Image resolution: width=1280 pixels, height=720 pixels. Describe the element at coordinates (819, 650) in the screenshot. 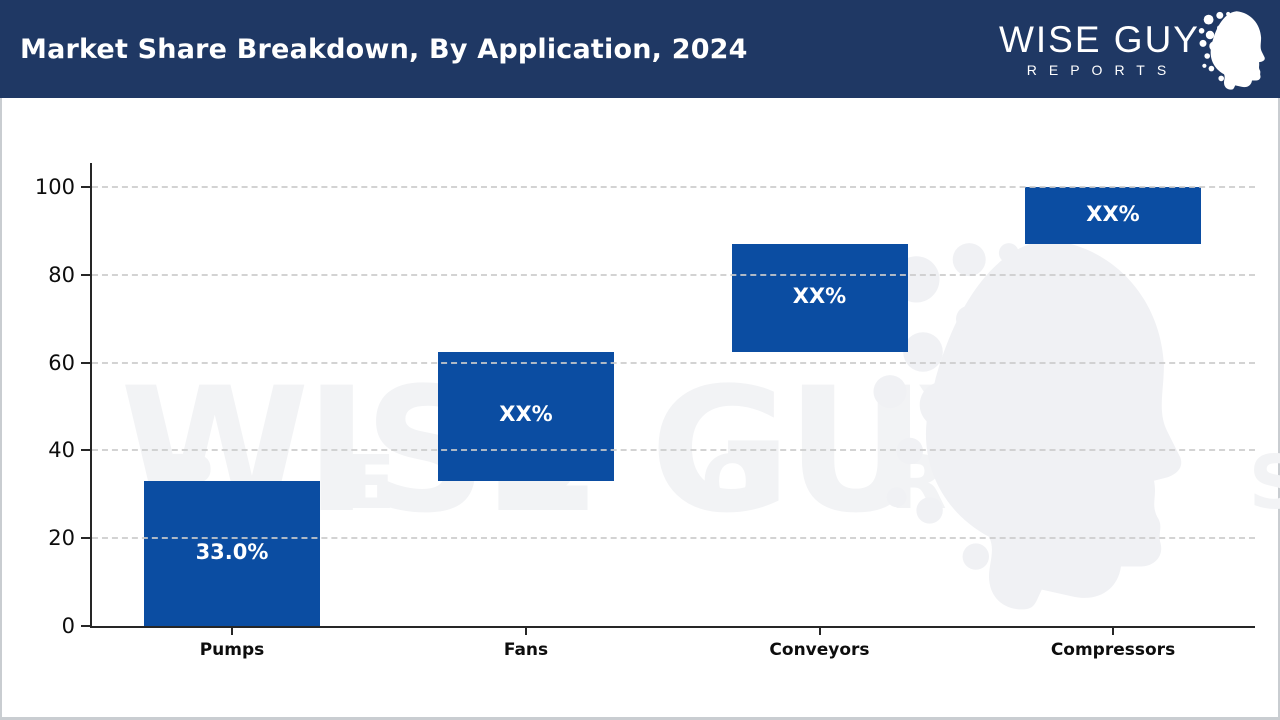

I see `x-tick-label-conveyors: Conveyors` at that location.